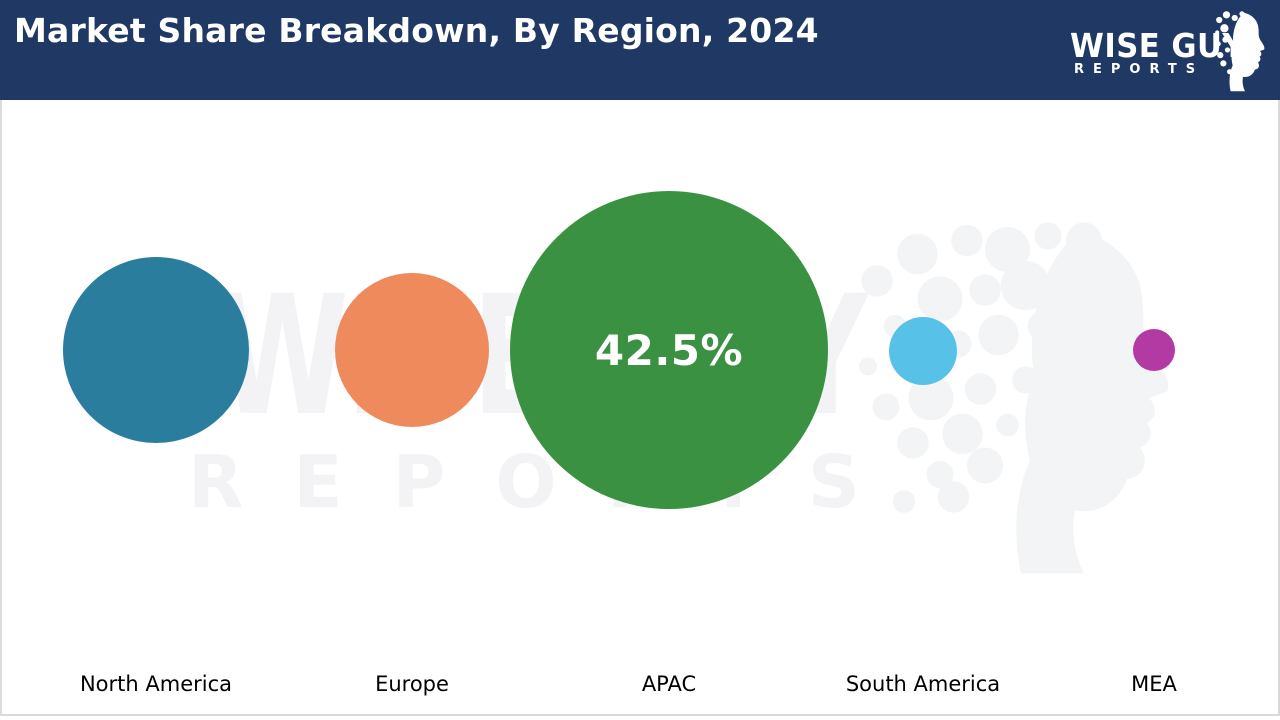 This screenshot has height=720, width=1280. What do you see at coordinates (412, 684) in the screenshot?
I see `category-label-europe: Europe` at bounding box center [412, 684].